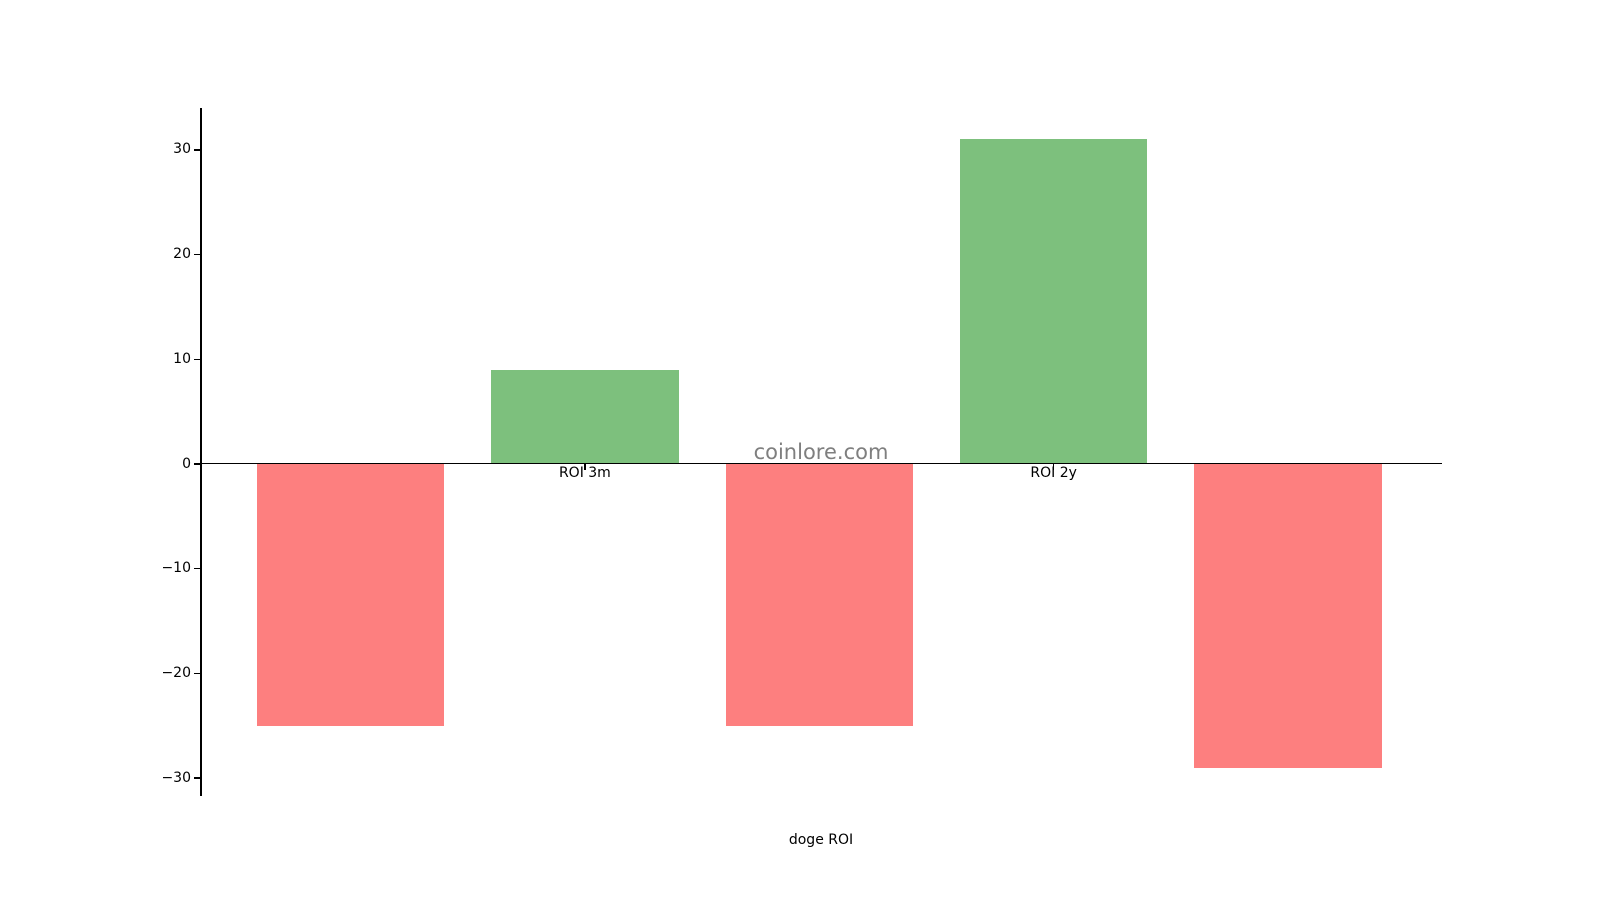 This screenshot has width=1600, height=900. I want to click on x-axis-label: doge ROI, so click(821, 840).